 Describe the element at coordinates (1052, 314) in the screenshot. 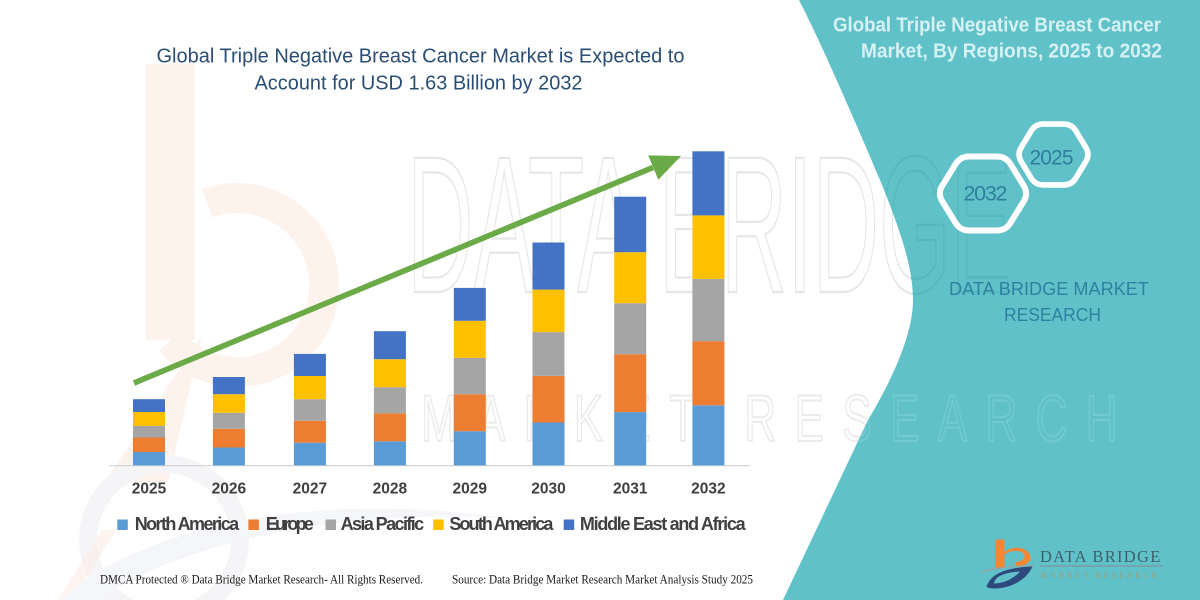

I see `svg-text: RESEARCH` at that location.